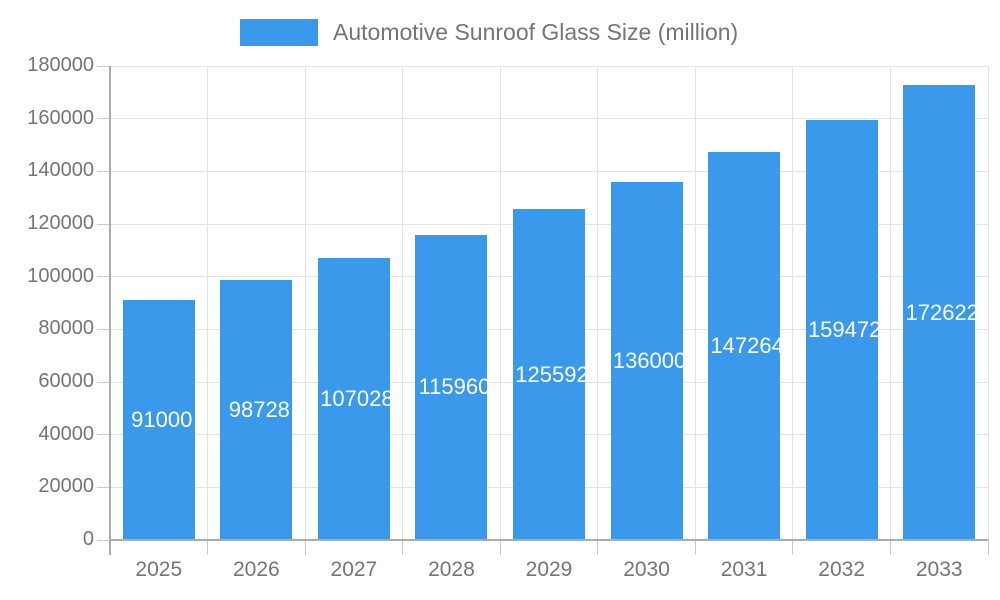 Image resolution: width=1000 pixels, height=600 pixels. What do you see at coordinates (842, 569) in the screenshot?
I see `x-tick-label: 2032` at bounding box center [842, 569].